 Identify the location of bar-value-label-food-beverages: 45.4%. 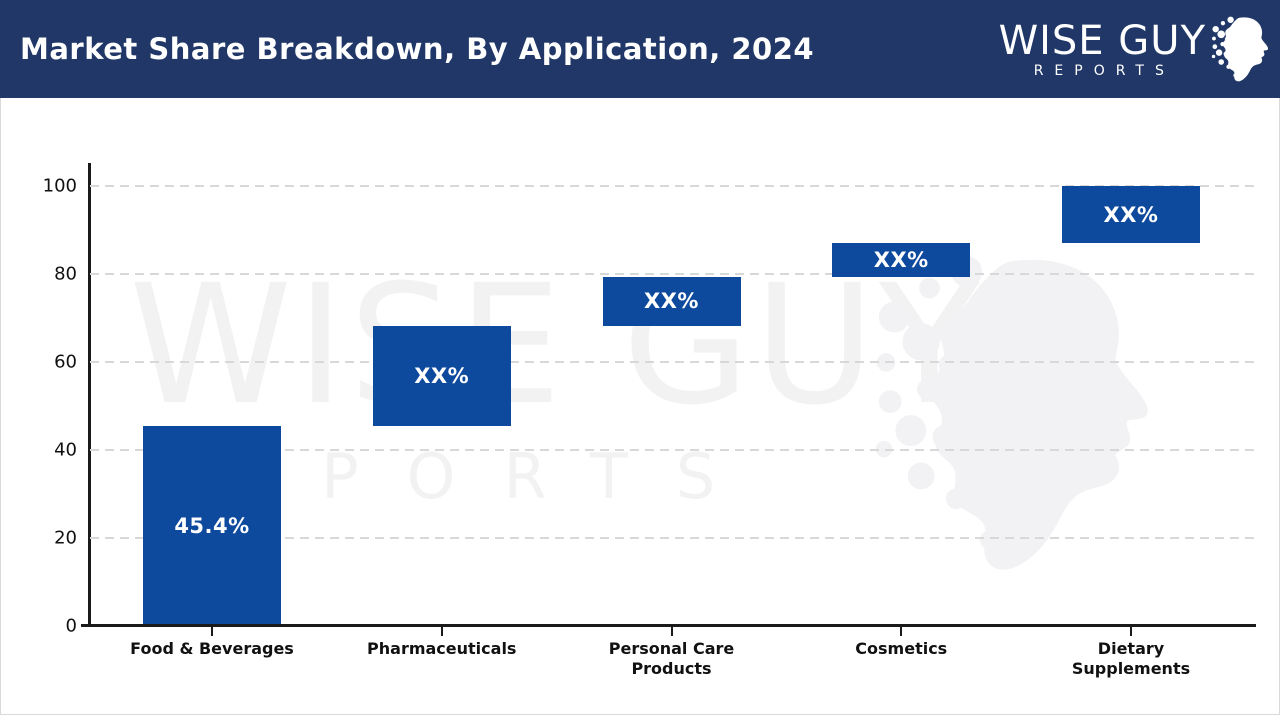
(212, 526).